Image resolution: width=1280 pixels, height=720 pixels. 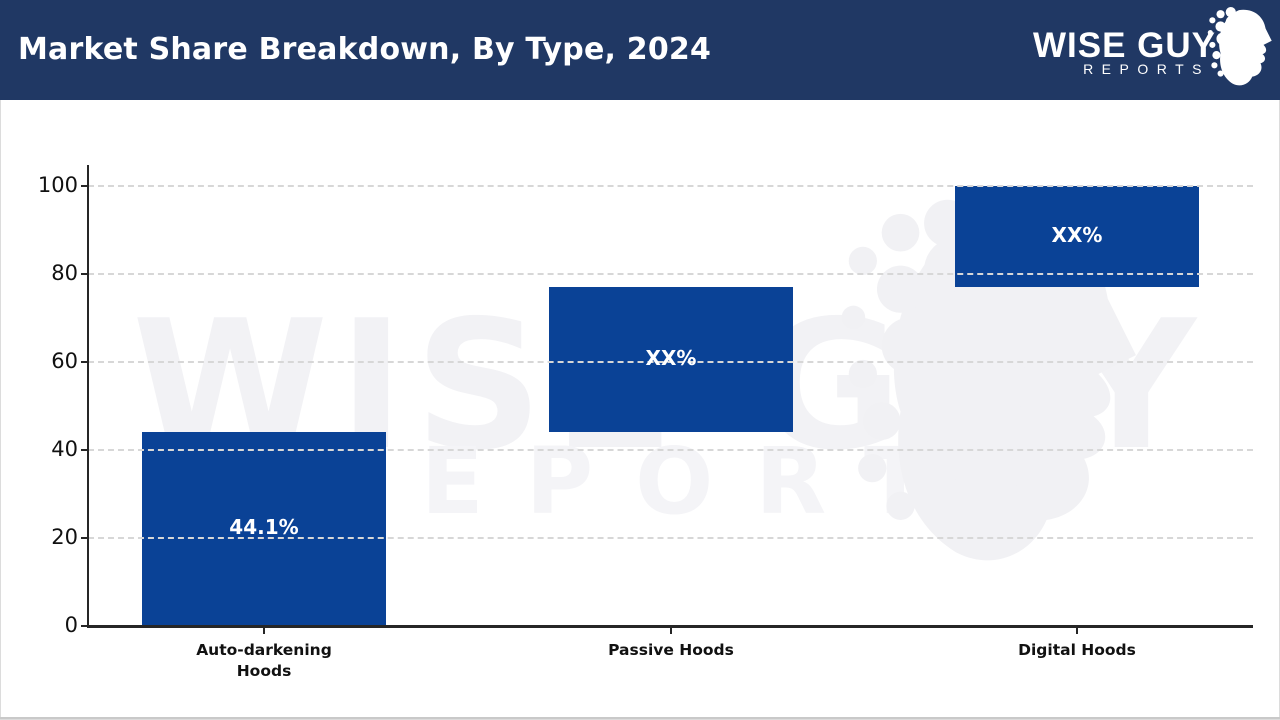 I want to click on y-tick-label: 60, so click(x=64, y=361).